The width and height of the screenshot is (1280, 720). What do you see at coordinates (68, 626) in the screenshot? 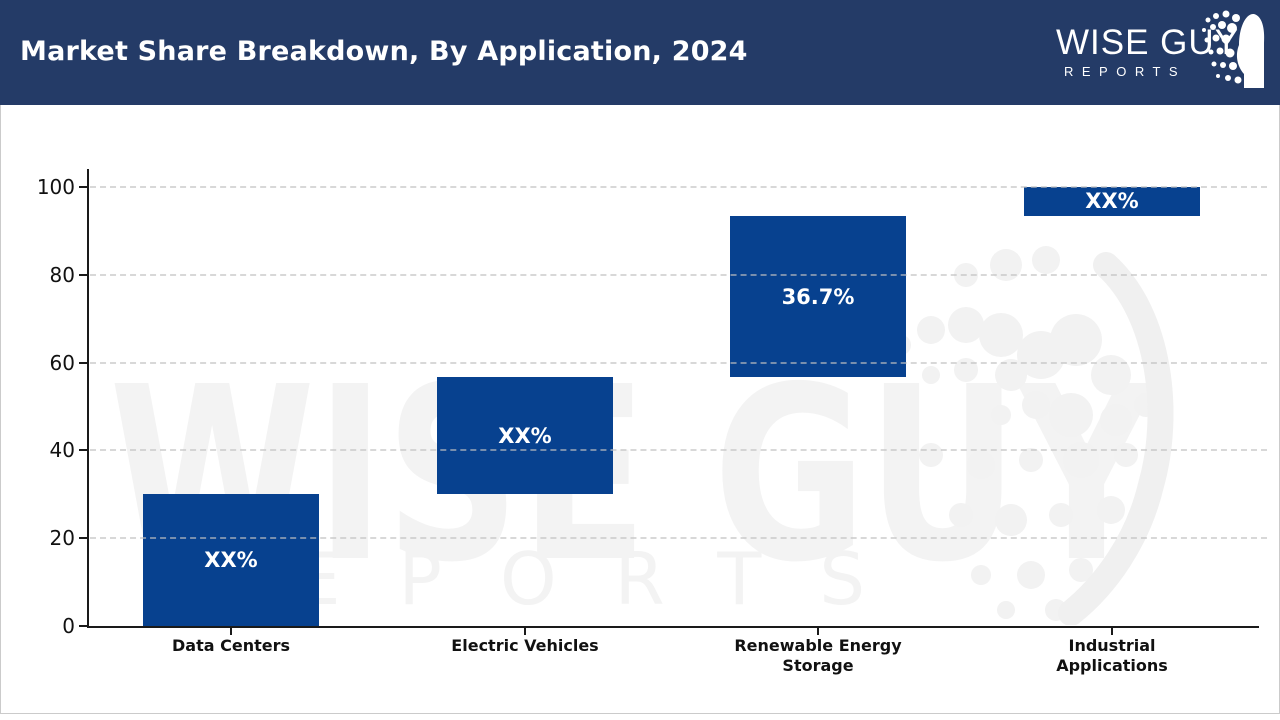
I see `y-tick-label: 0` at bounding box center [68, 626].